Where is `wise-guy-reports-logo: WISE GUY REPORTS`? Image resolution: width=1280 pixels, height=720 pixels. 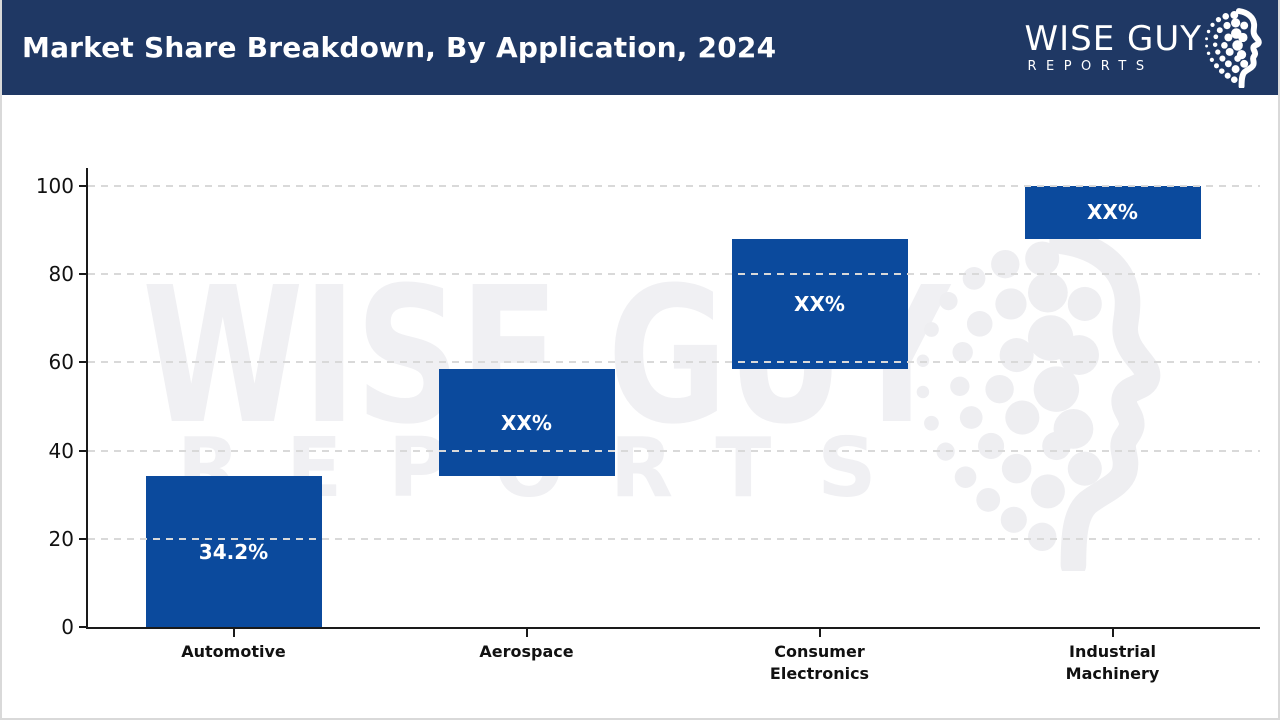
wise-guy-reports-logo: WISE GUY REPORTS is located at coordinates (1144, 48).